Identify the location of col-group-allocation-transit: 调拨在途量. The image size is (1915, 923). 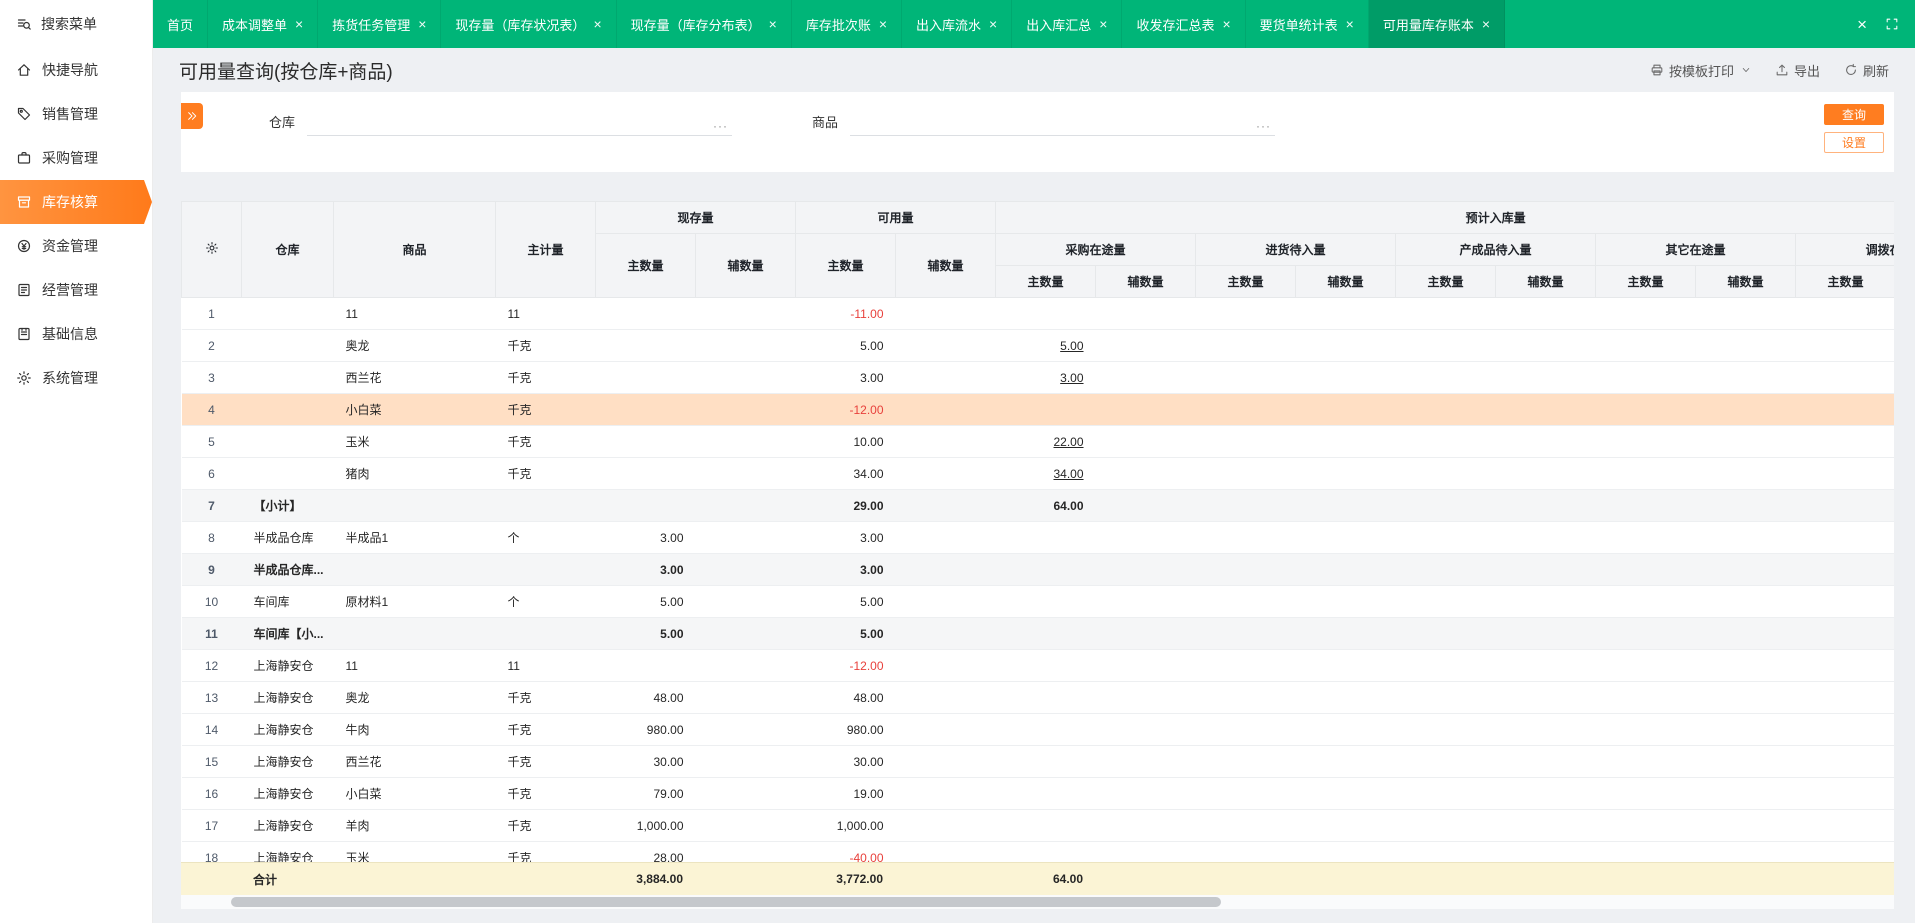
(1844, 249).